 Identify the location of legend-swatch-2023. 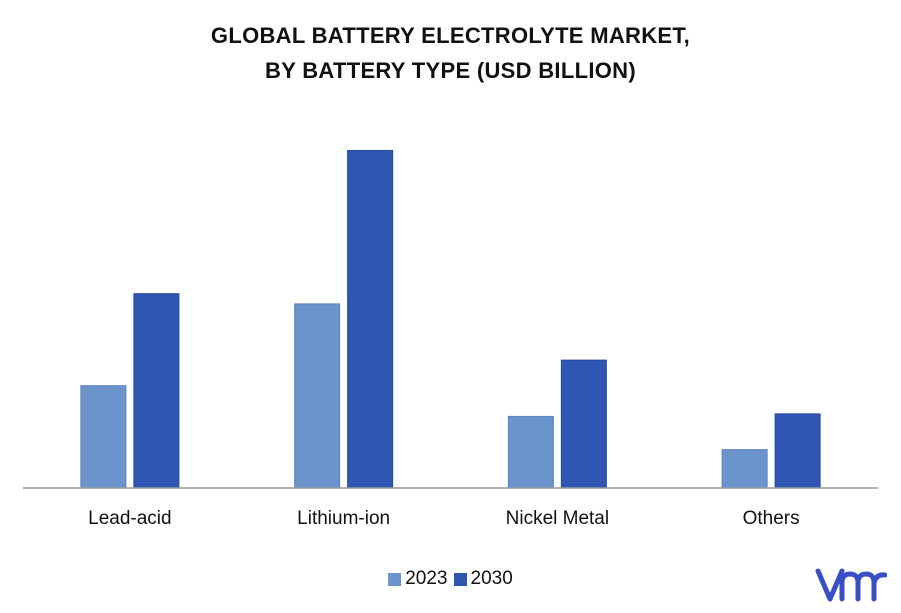
(395, 579).